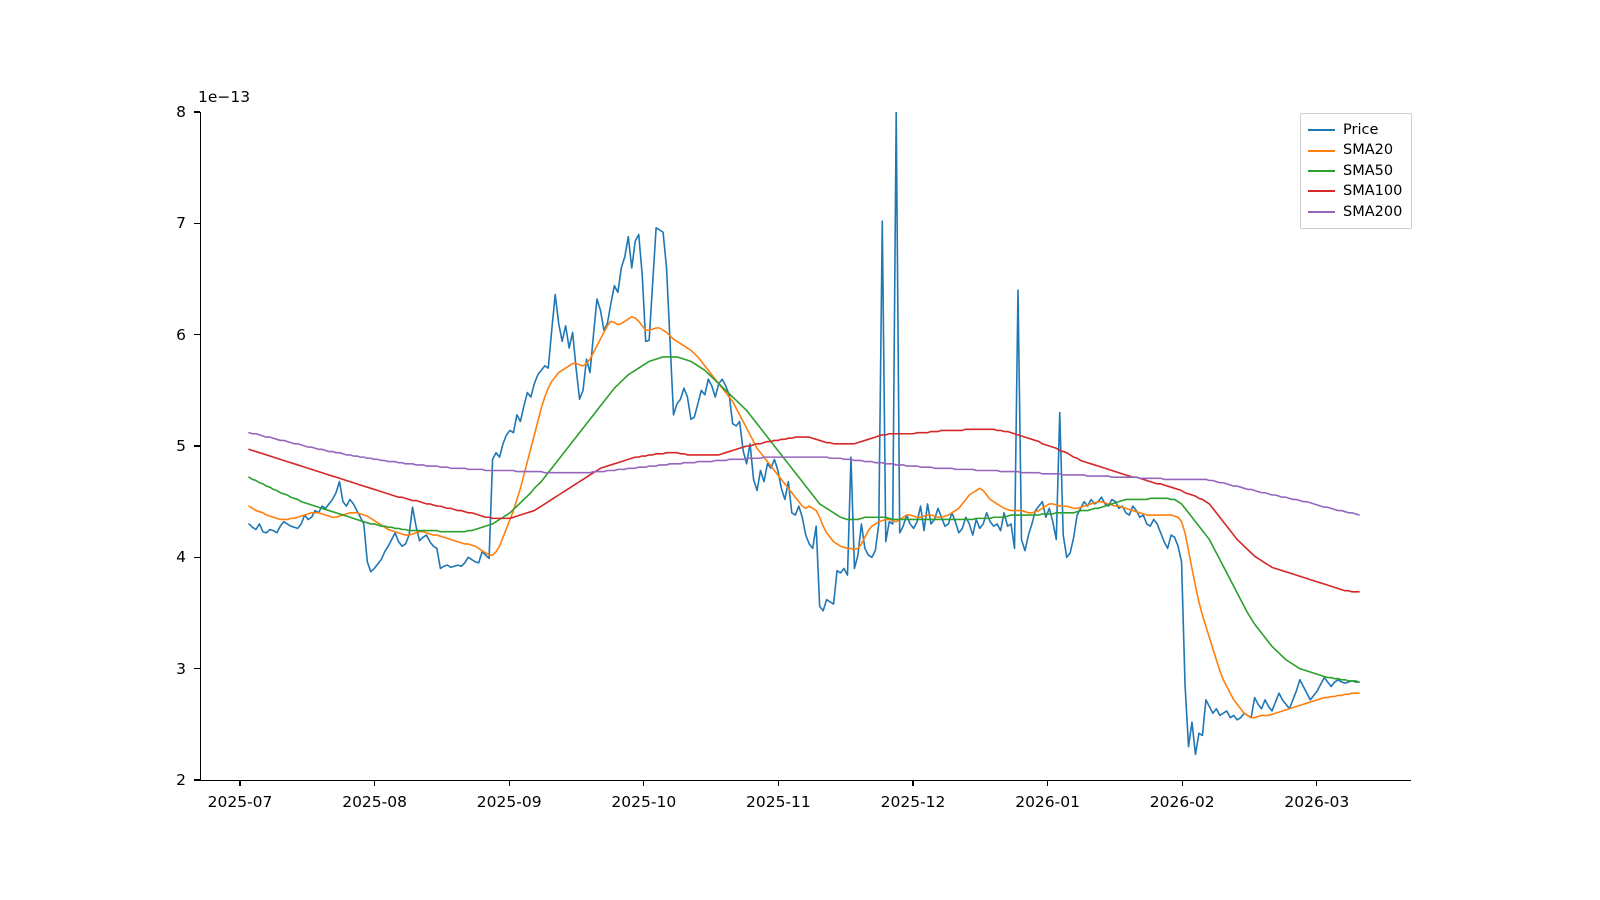 The width and height of the screenshot is (1600, 900). I want to click on y-axis-tick-label: 8, so click(181, 112).